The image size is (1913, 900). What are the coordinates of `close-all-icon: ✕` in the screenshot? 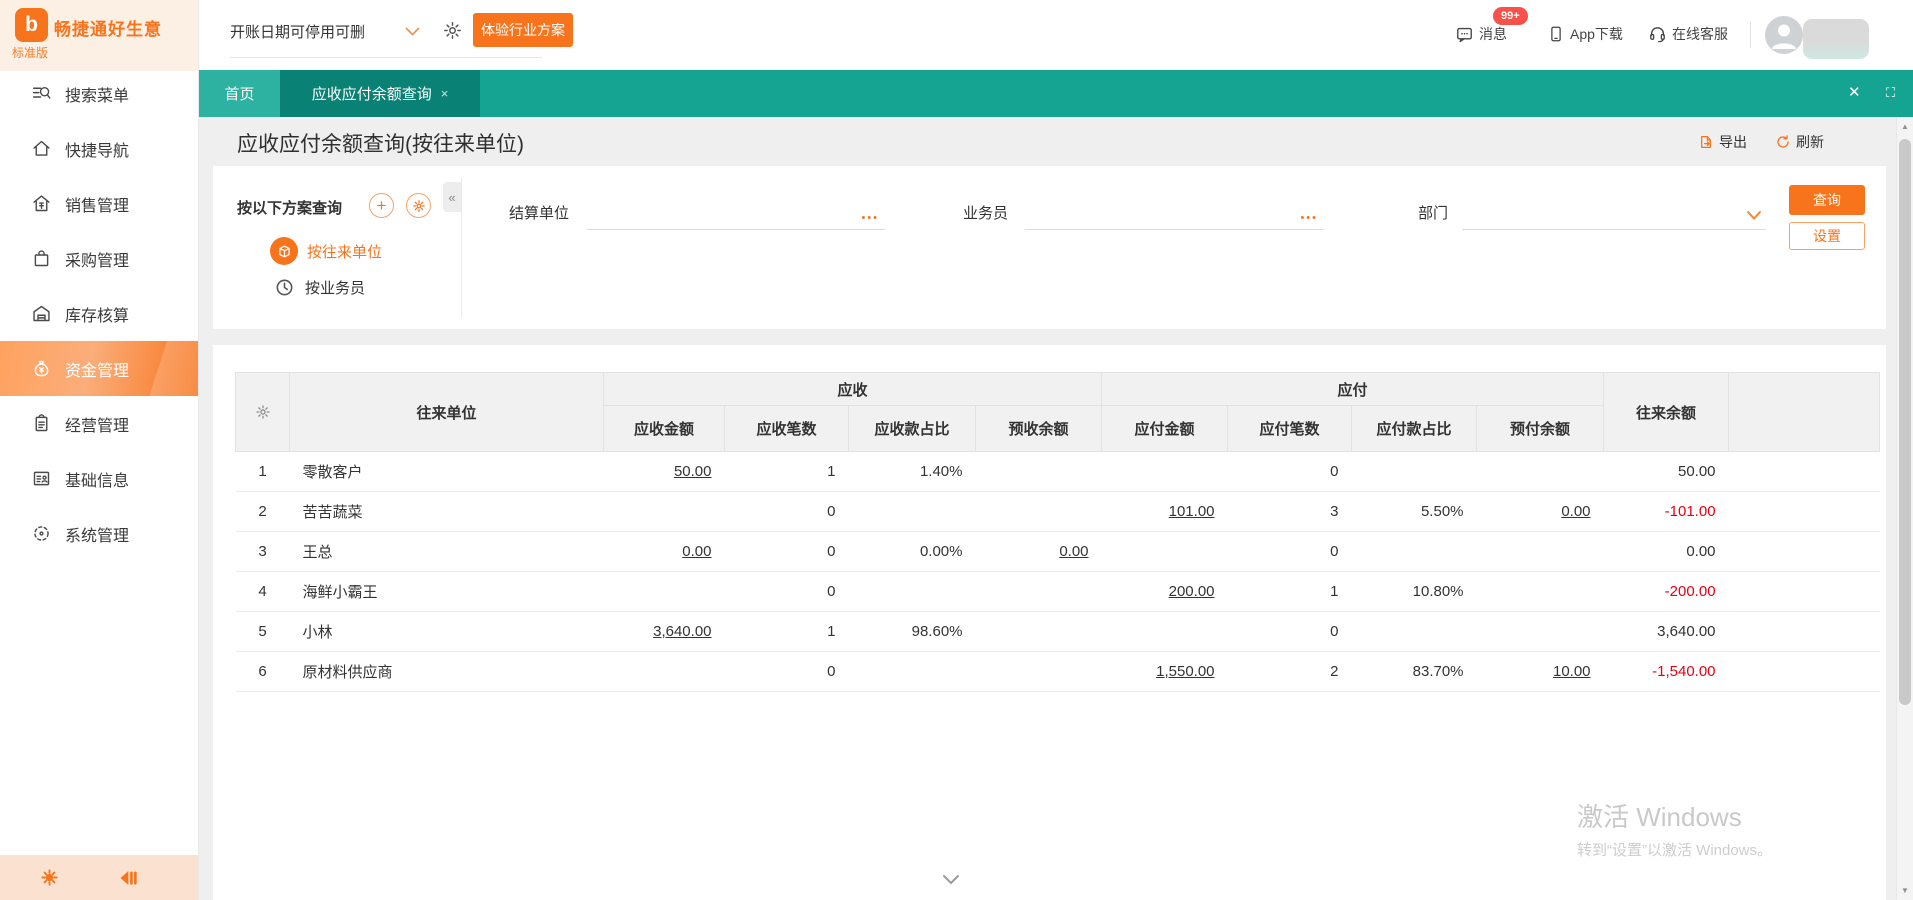 It's located at (1854, 92).